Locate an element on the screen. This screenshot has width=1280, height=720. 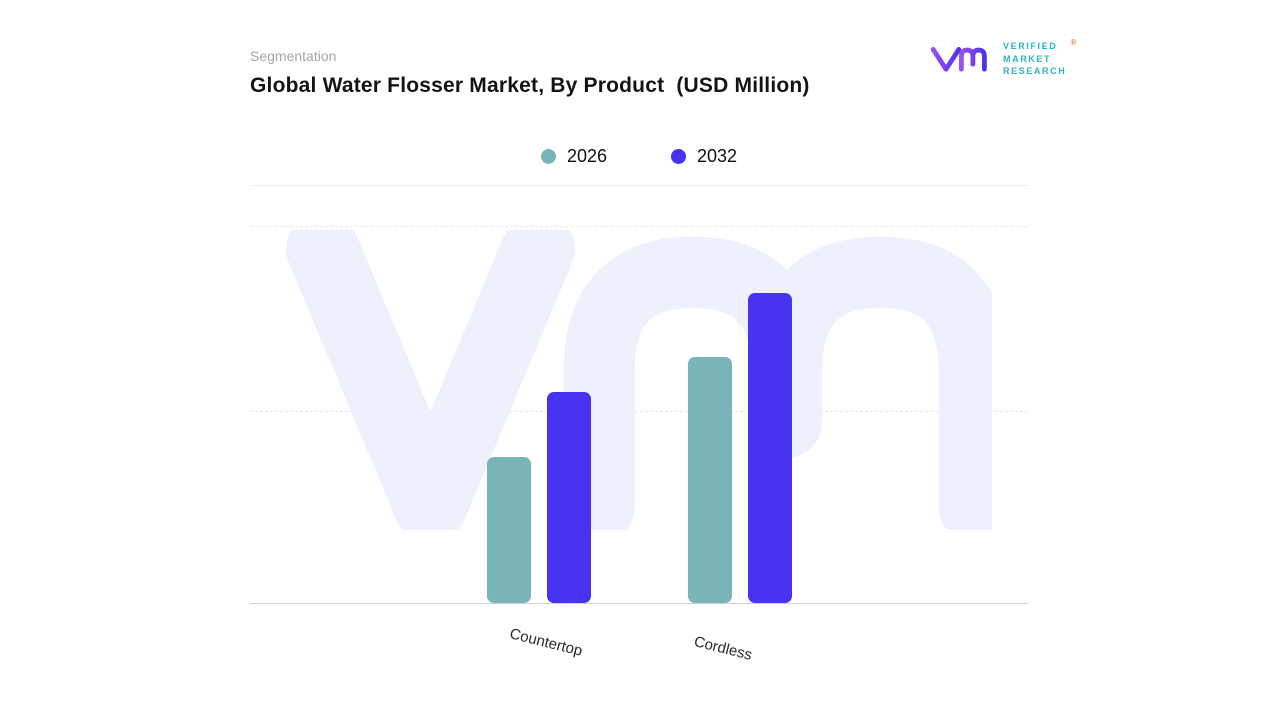
eyebrow-label: Segmentation is located at coordinates (293, 56).